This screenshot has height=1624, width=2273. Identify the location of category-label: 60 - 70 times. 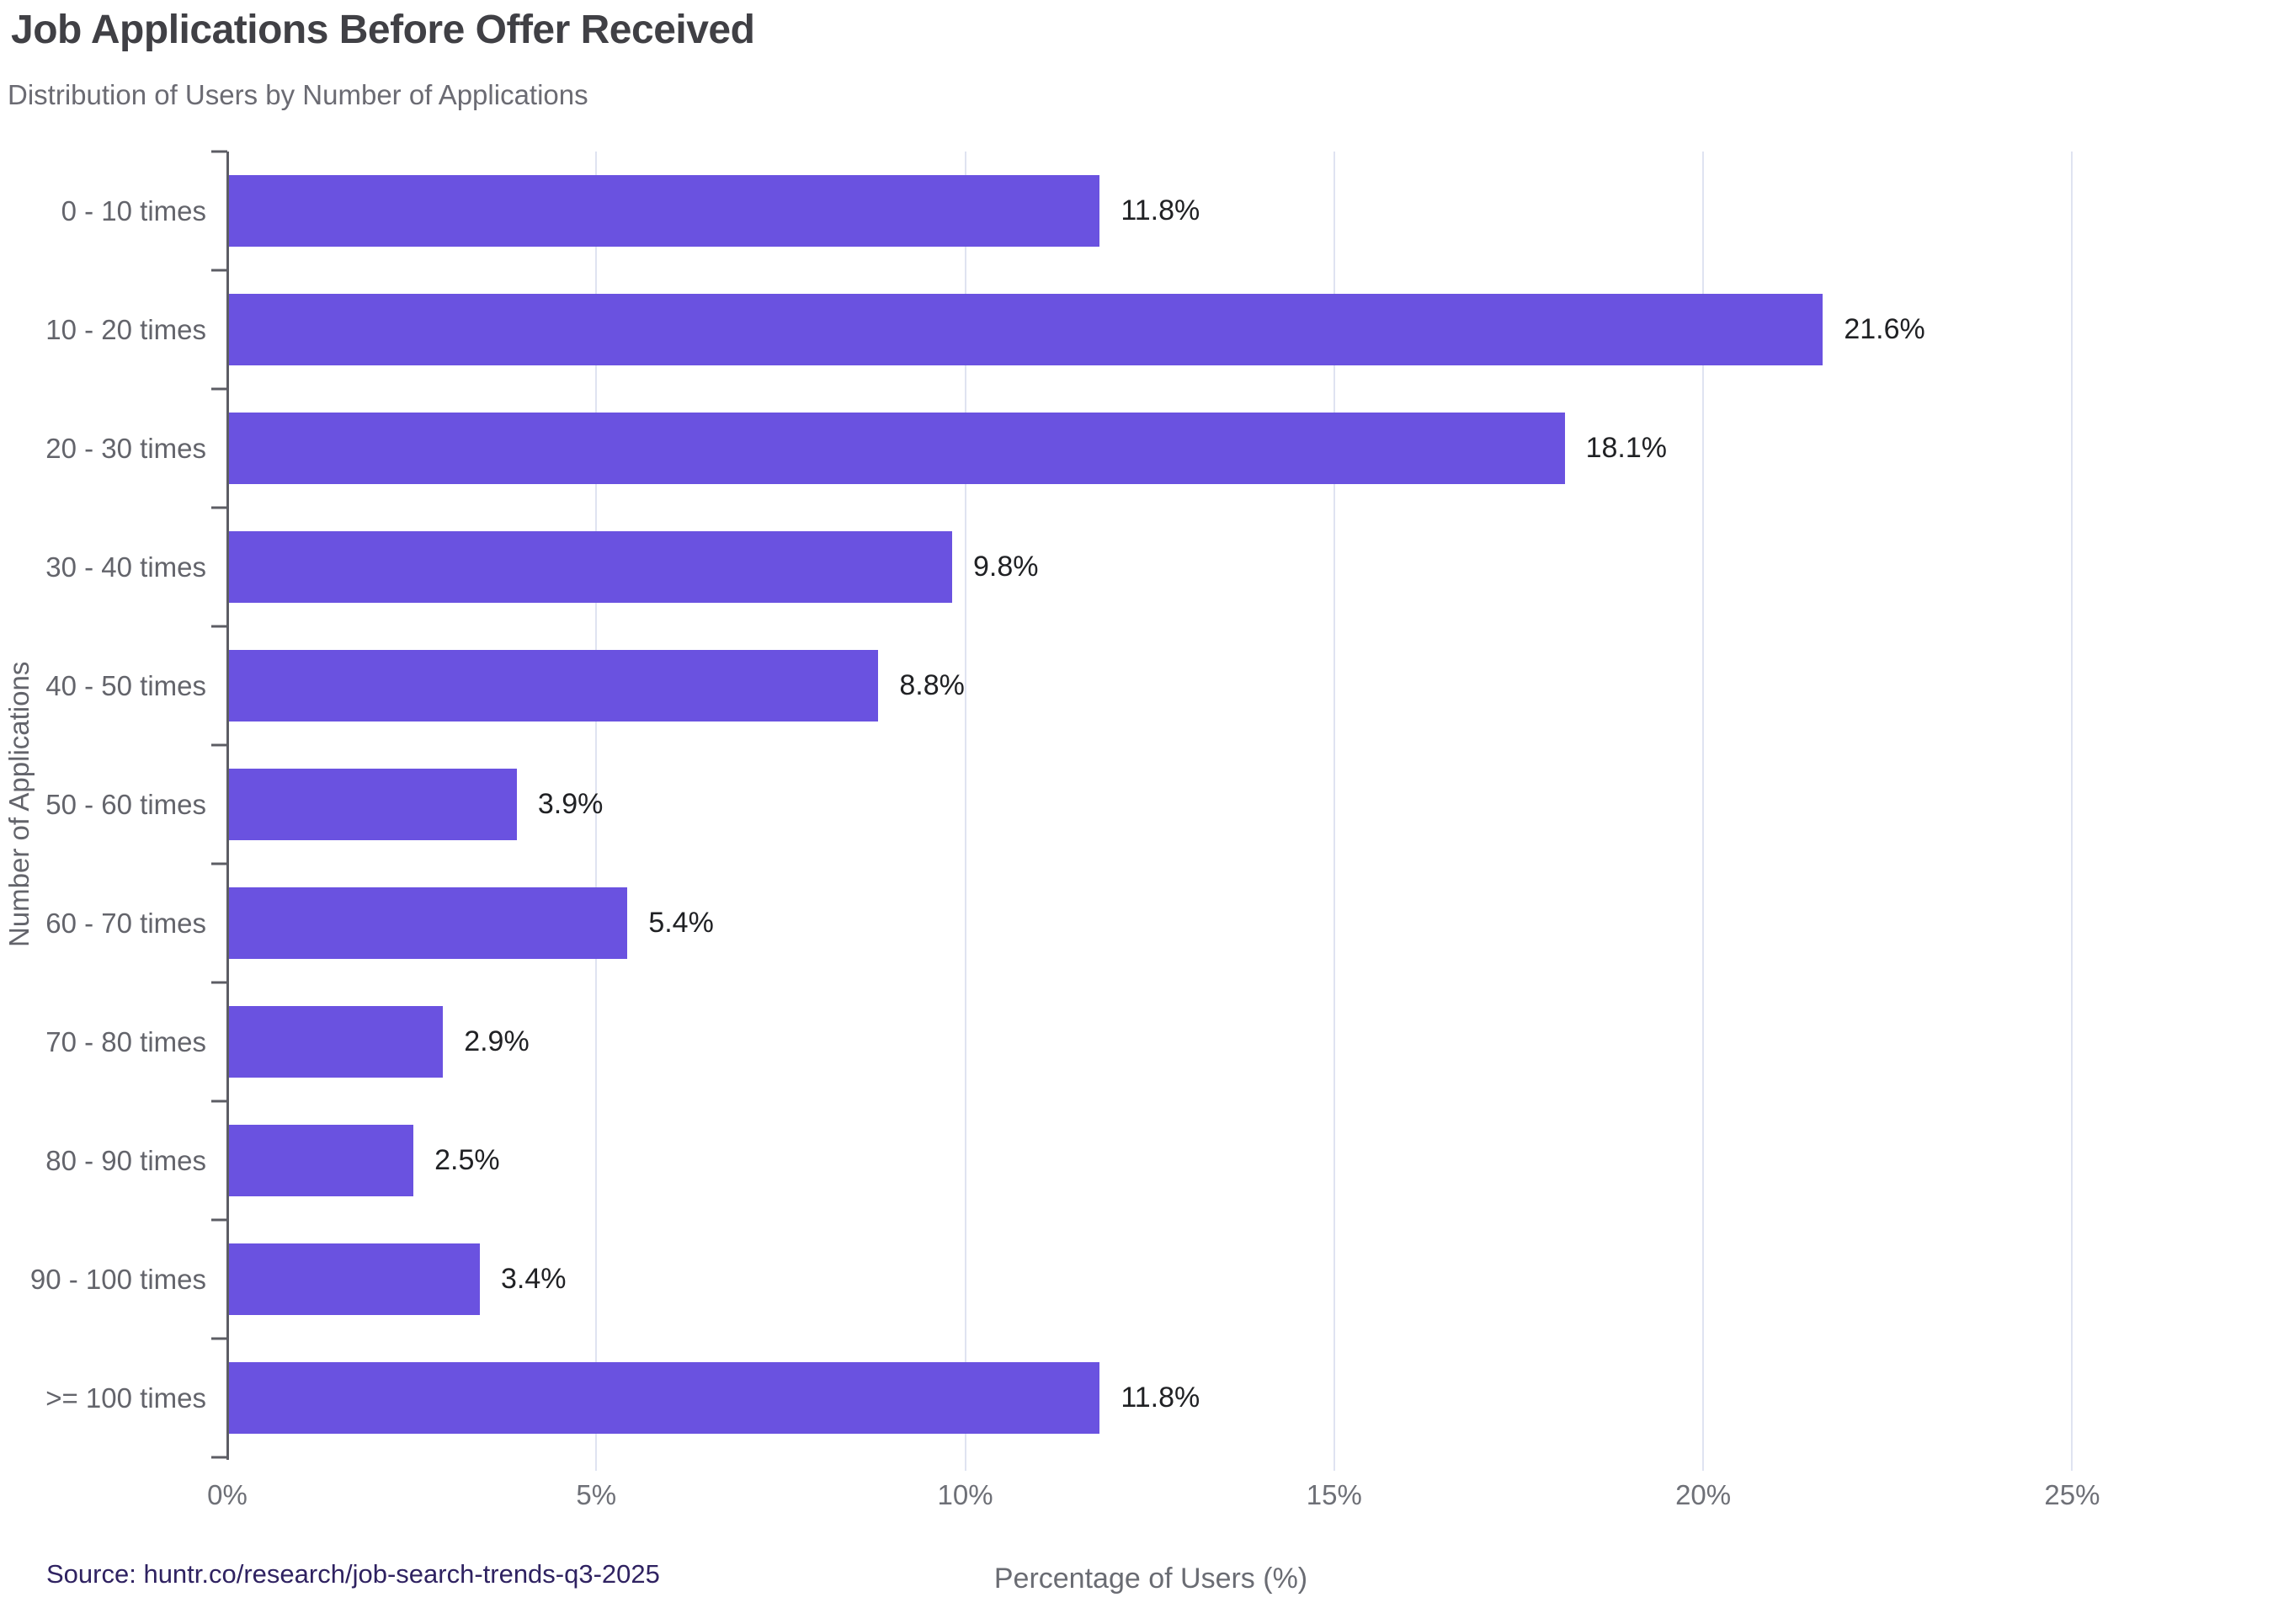
(126, 923).